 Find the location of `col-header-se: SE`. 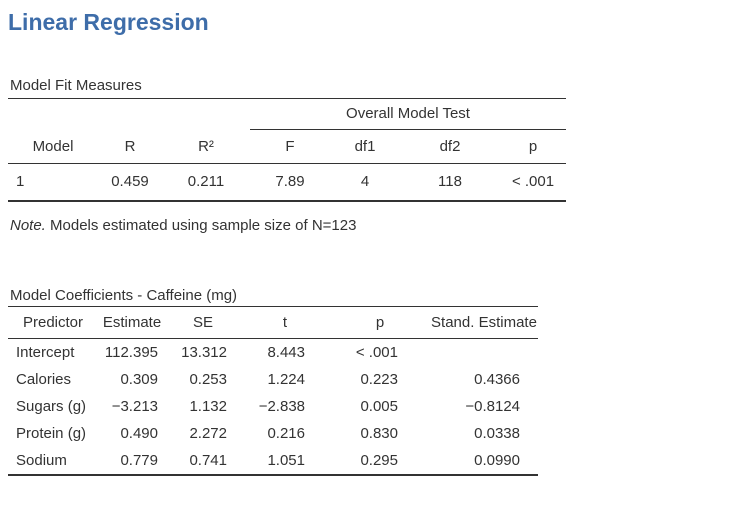

col-header-se: SE is located at coordinates (203, 322).